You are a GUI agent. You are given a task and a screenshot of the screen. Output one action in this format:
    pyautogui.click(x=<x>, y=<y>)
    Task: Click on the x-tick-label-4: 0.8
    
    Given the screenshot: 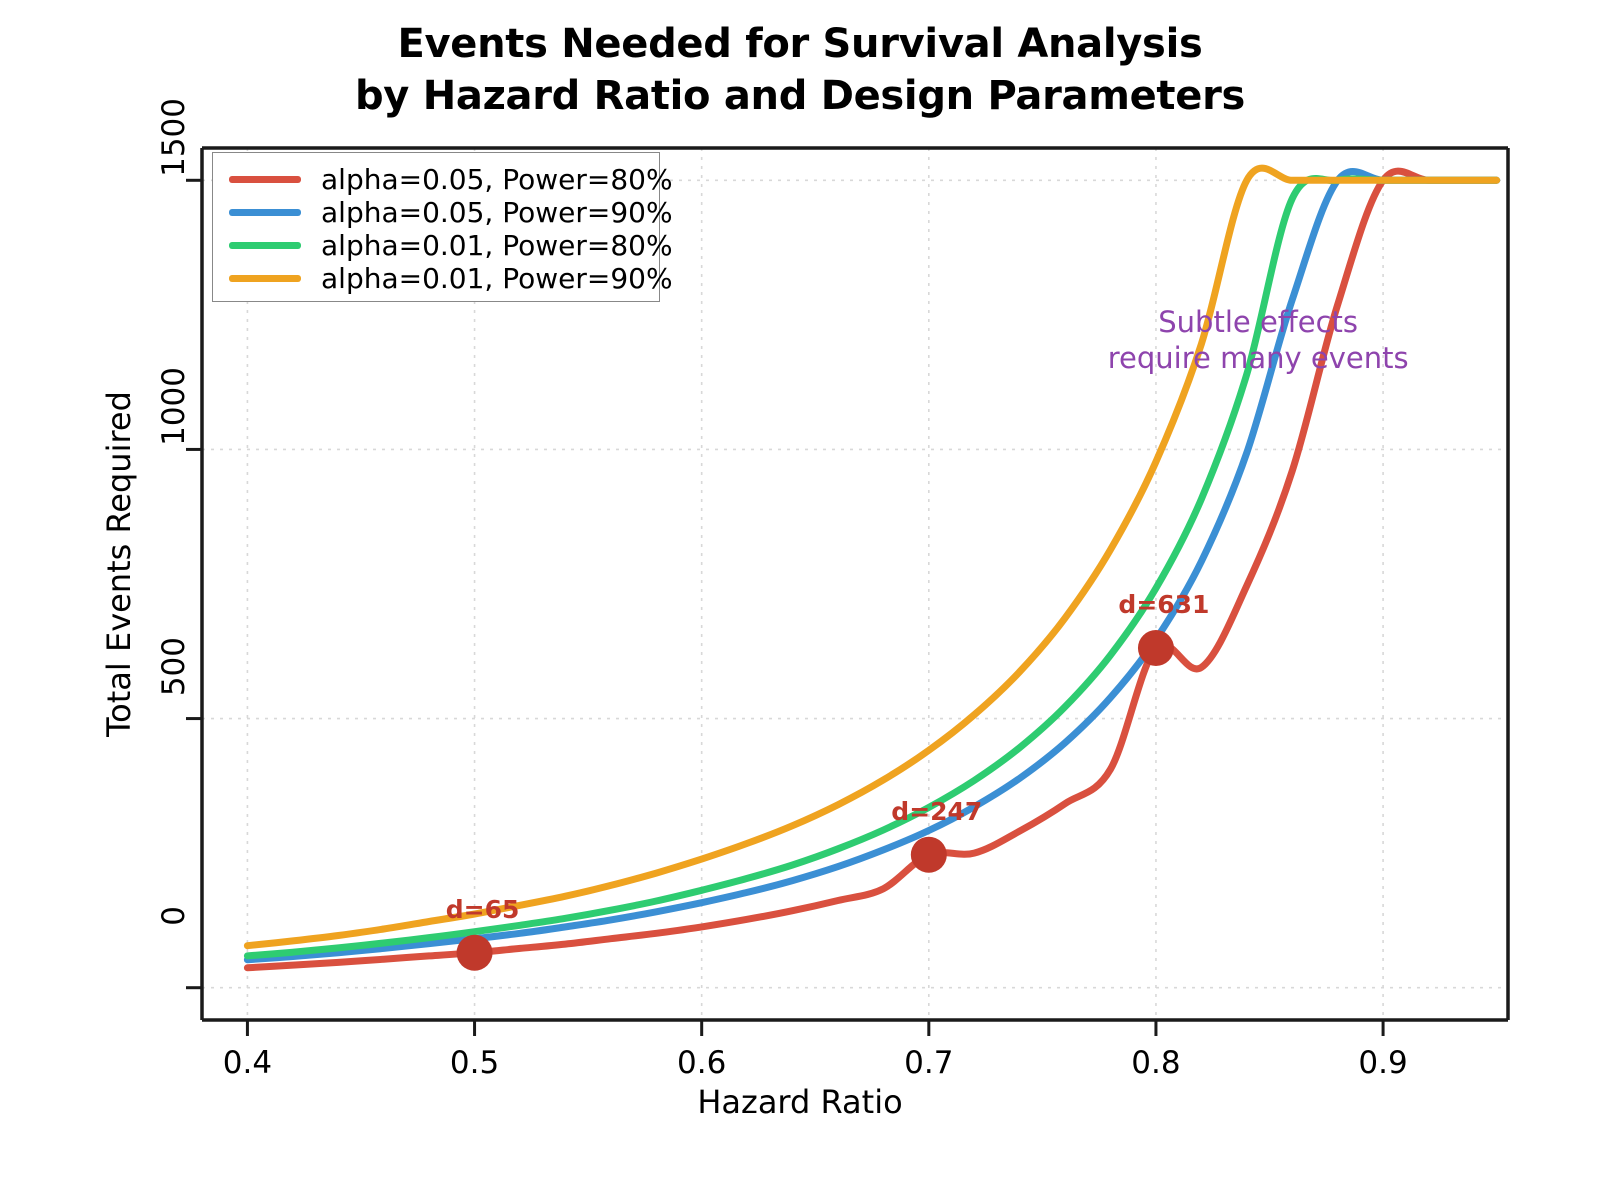 What is the action you would take?
    pyautogui.click(x=1156, y=1063)
    